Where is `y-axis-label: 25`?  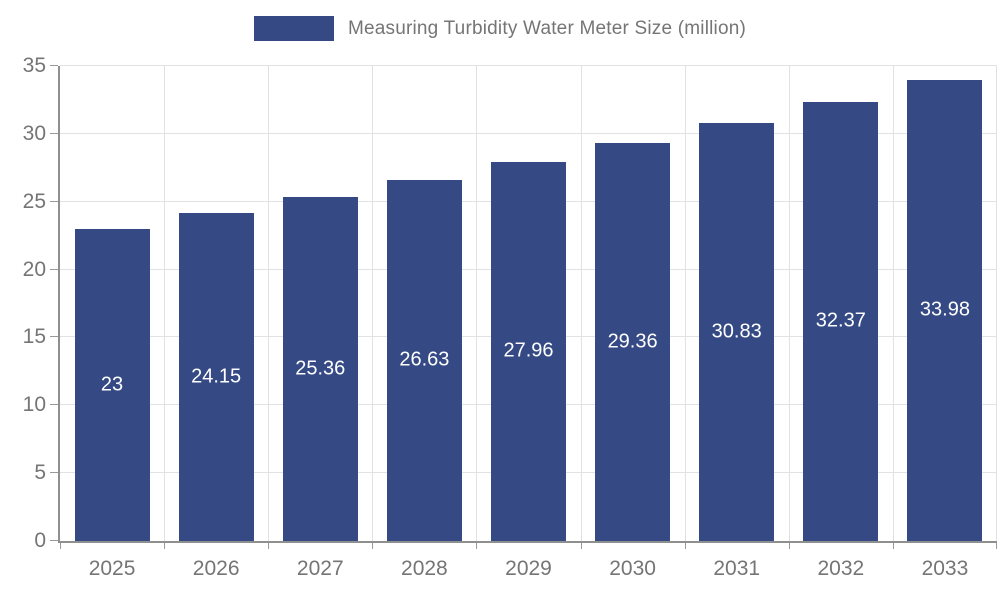
y-axis-label: 25 is located at coordinates (34, 201).